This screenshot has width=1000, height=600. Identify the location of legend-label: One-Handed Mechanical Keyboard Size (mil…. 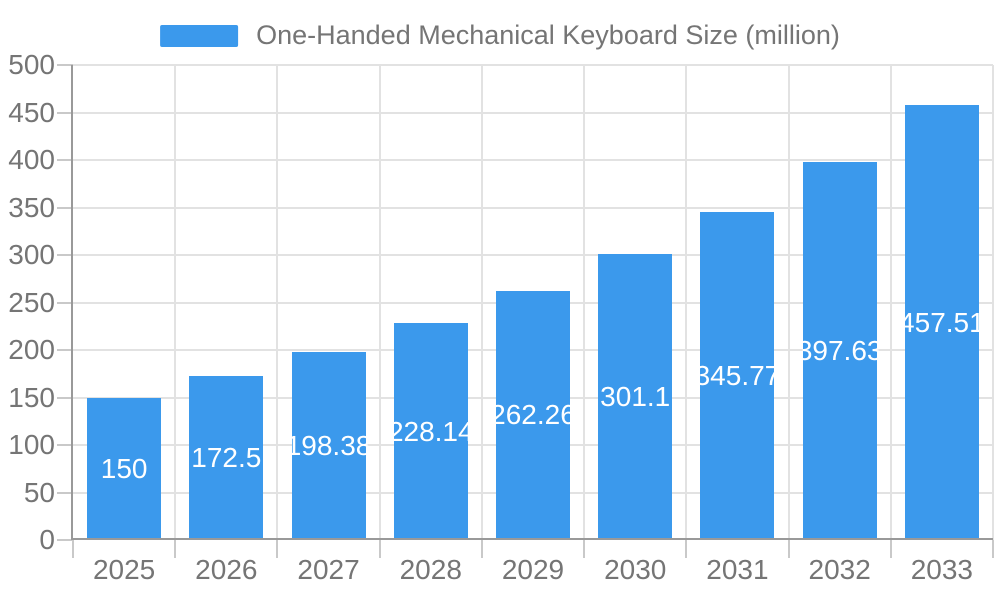
(548, 35).